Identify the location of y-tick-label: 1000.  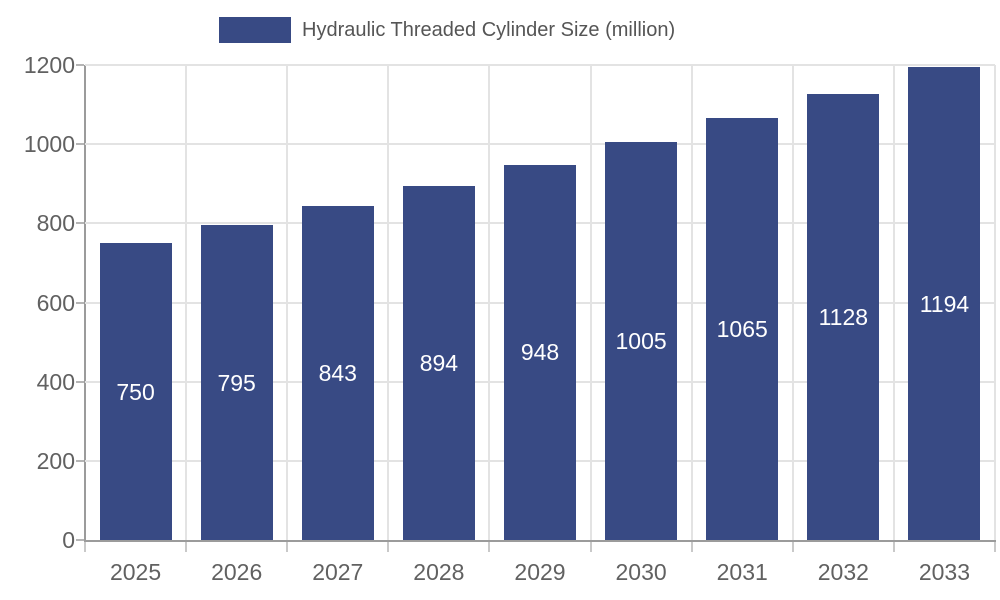
(49, 144).